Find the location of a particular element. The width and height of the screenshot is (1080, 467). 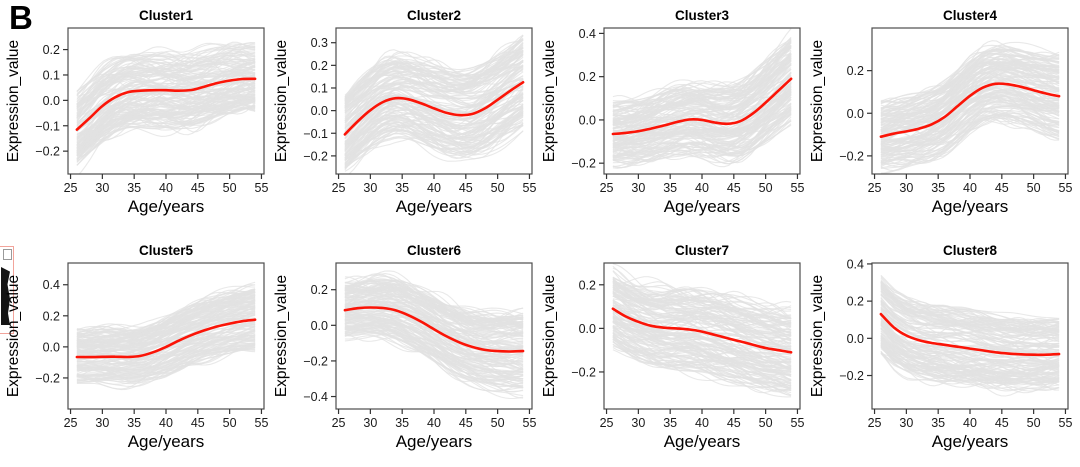

cluster-title: Cluster4 is located at coordinates (970, 15).